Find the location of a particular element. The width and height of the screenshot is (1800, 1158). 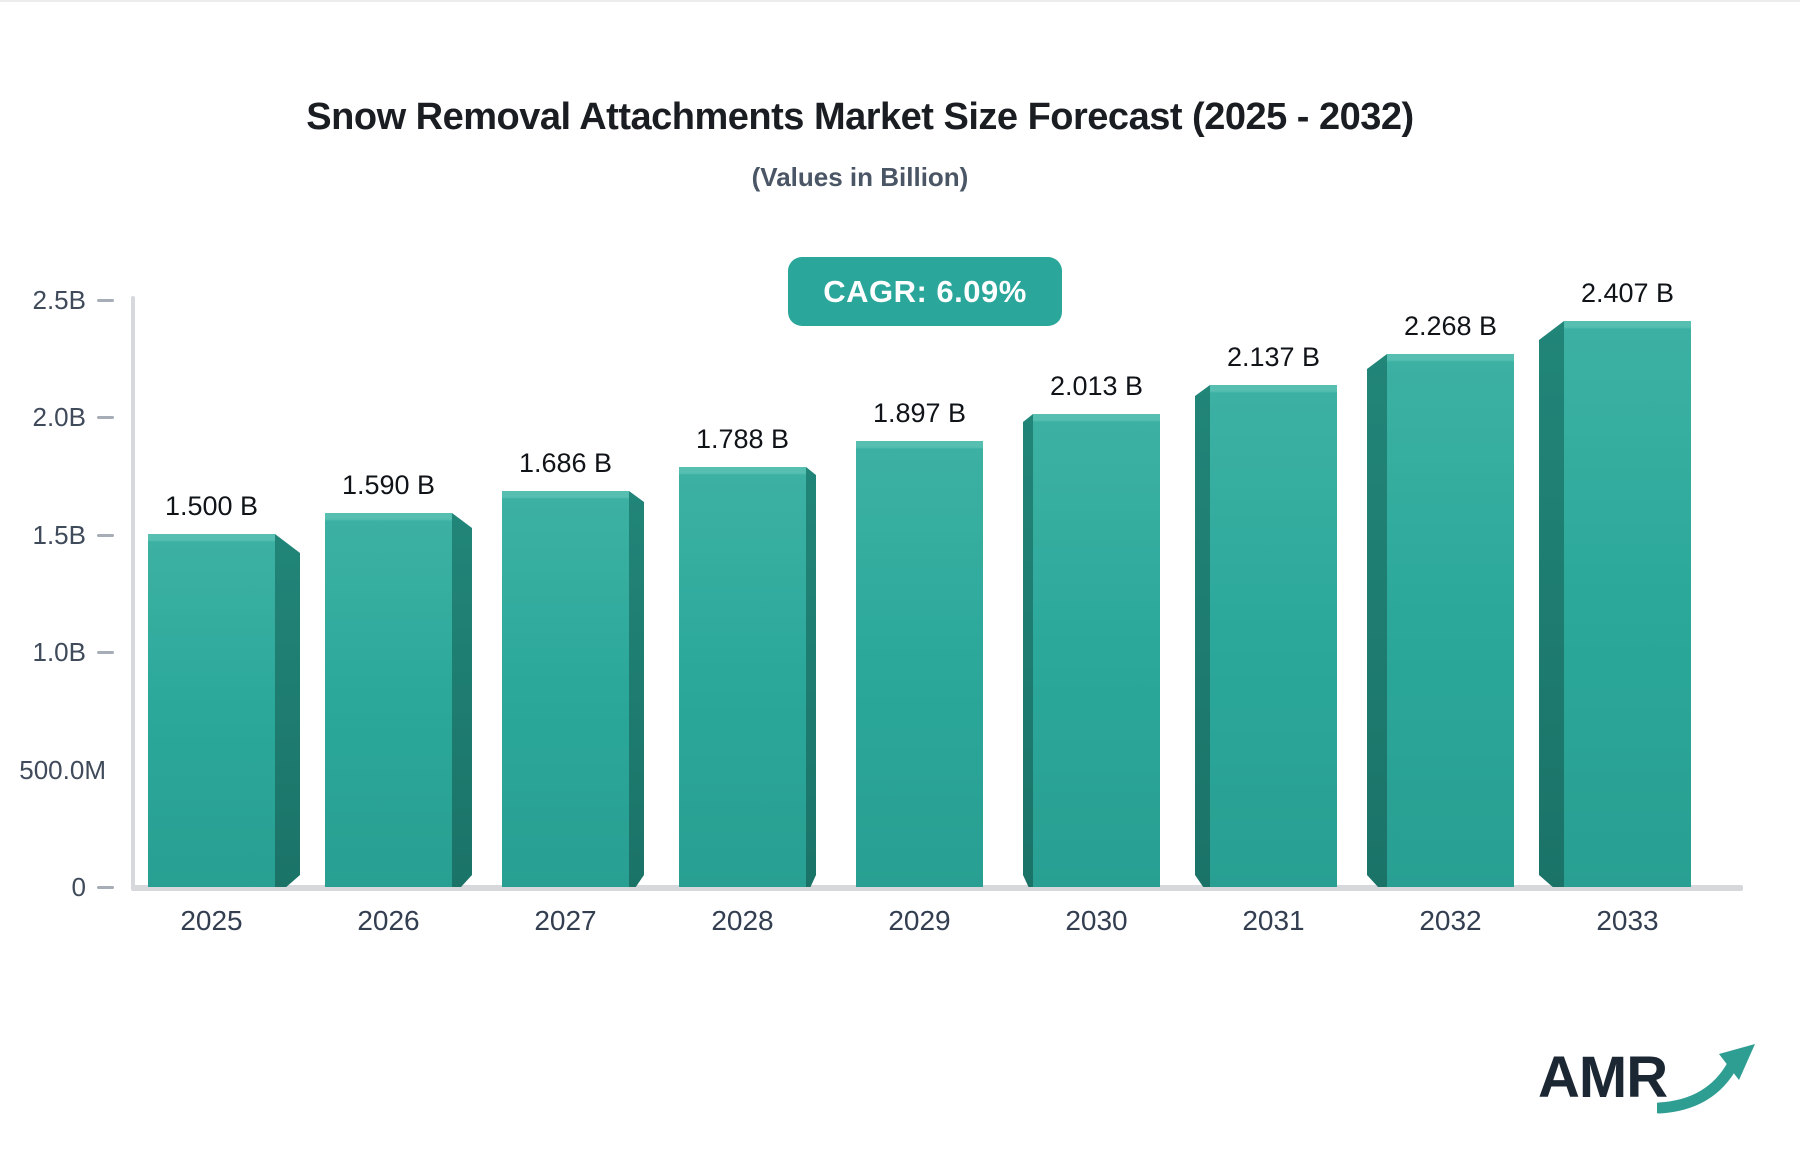

bar-value-label-2029: 1.897 B is located at coordinates (919, 413).